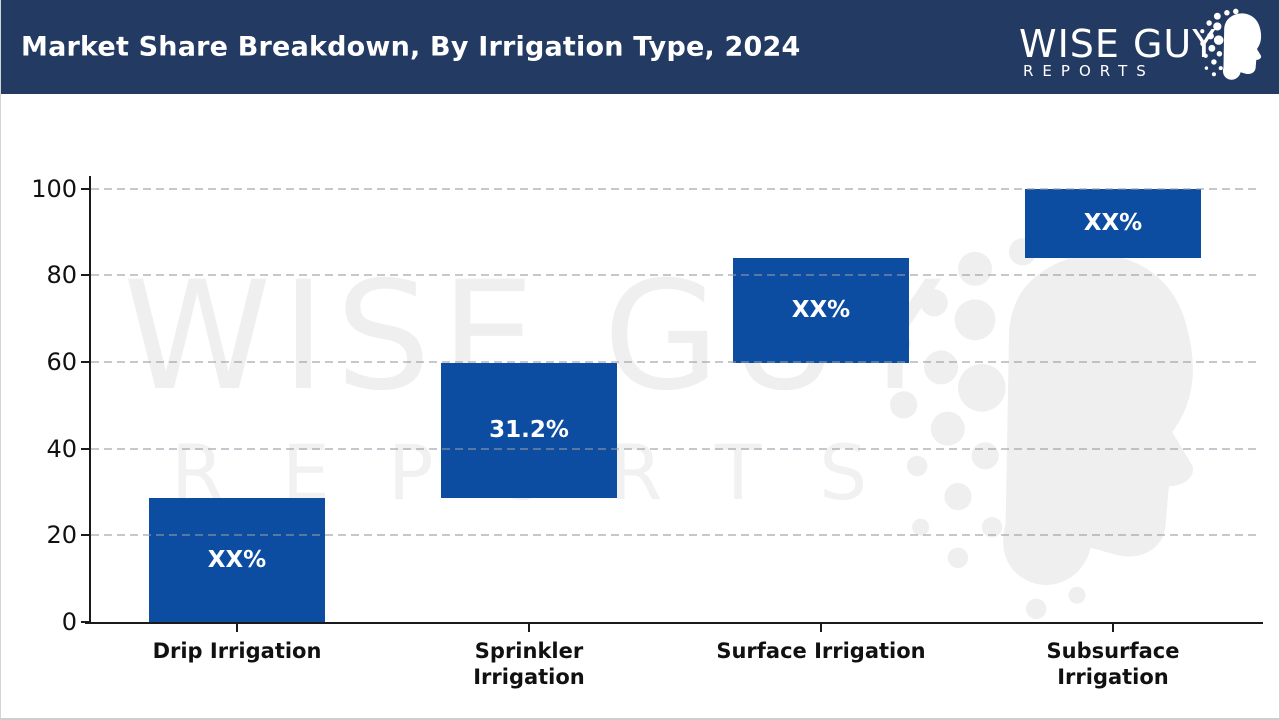 Image resolution: width=1280 pixels, height=720 pixels. What do you see at coordinates (1089, 71) in the screenshot?
I see `logo-subtext: REPORTS` at bounding box center [1089, 71].